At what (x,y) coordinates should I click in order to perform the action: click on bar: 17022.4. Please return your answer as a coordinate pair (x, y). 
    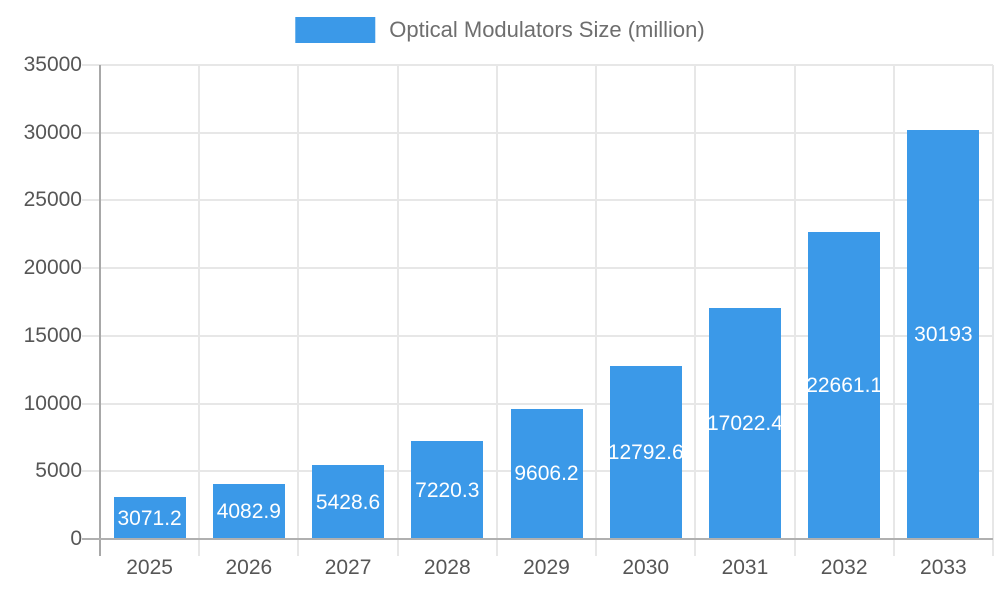
    Looking at the image, I should click on (744, 423).